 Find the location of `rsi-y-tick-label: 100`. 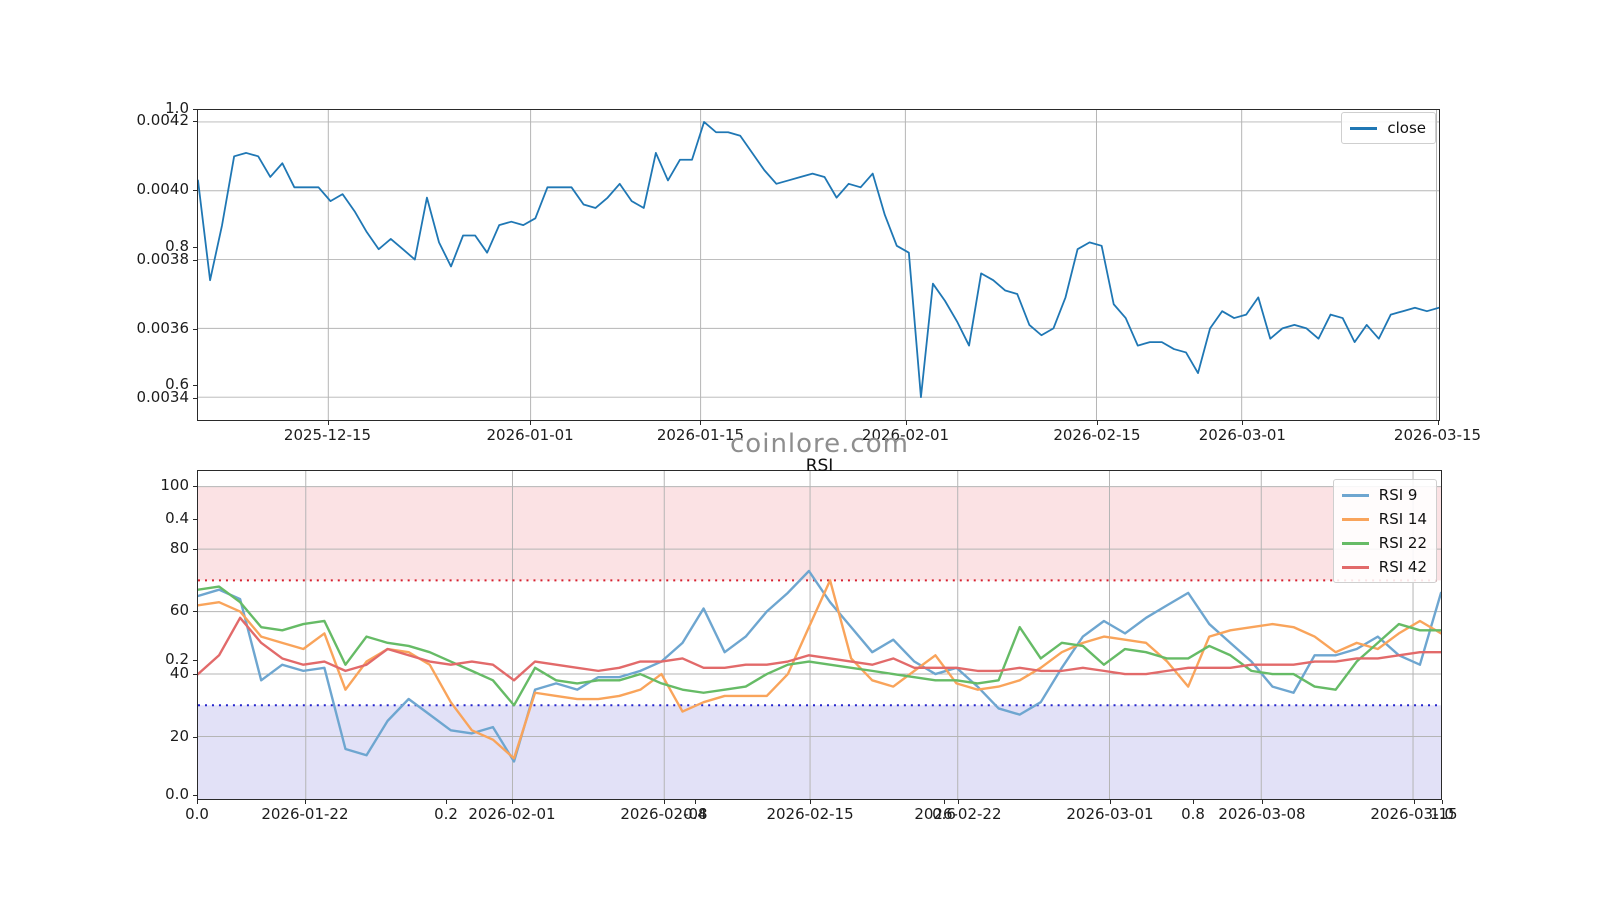

rsi-y-tick-label: 100 is located at coordinates (174, 484).